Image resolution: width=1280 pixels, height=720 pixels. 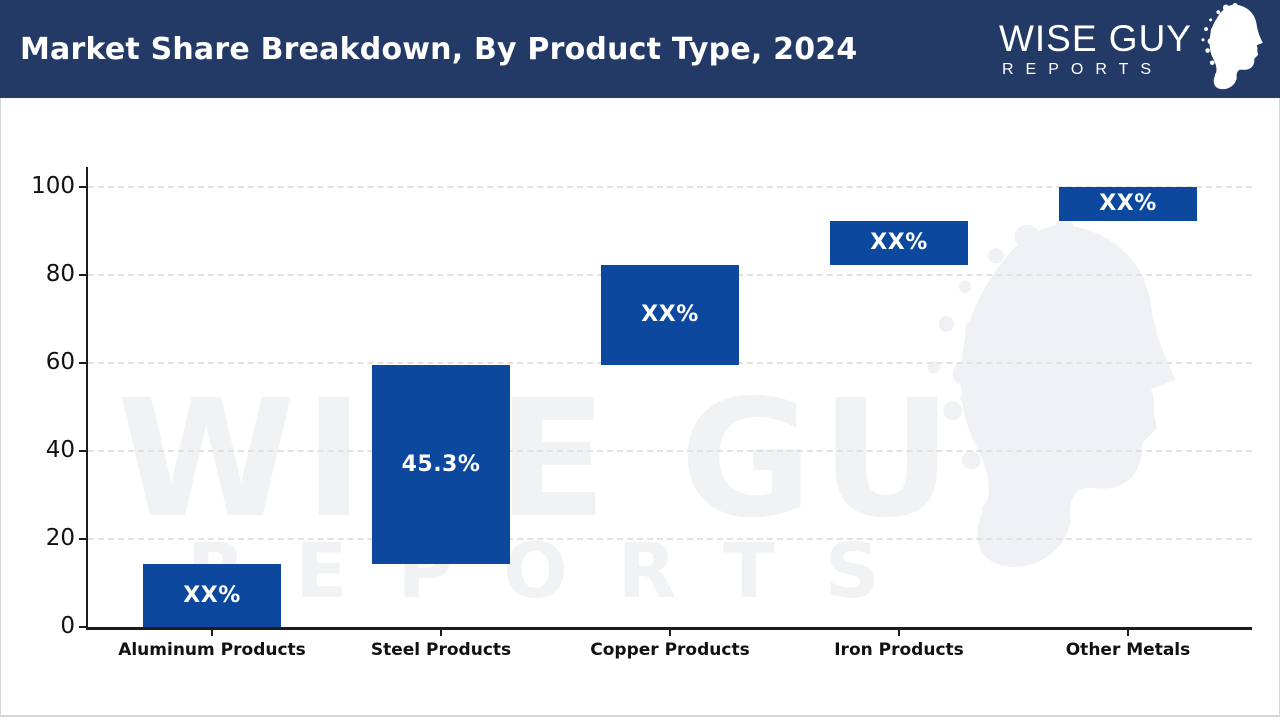 I want to click on watermark-subtitle: REPORTS, so click(x=558, y=570).